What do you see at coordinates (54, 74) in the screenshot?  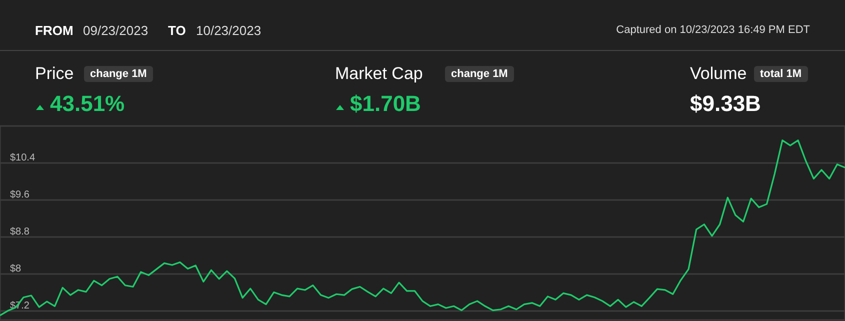 I see `text: Price` at bounding box center [54, 74].